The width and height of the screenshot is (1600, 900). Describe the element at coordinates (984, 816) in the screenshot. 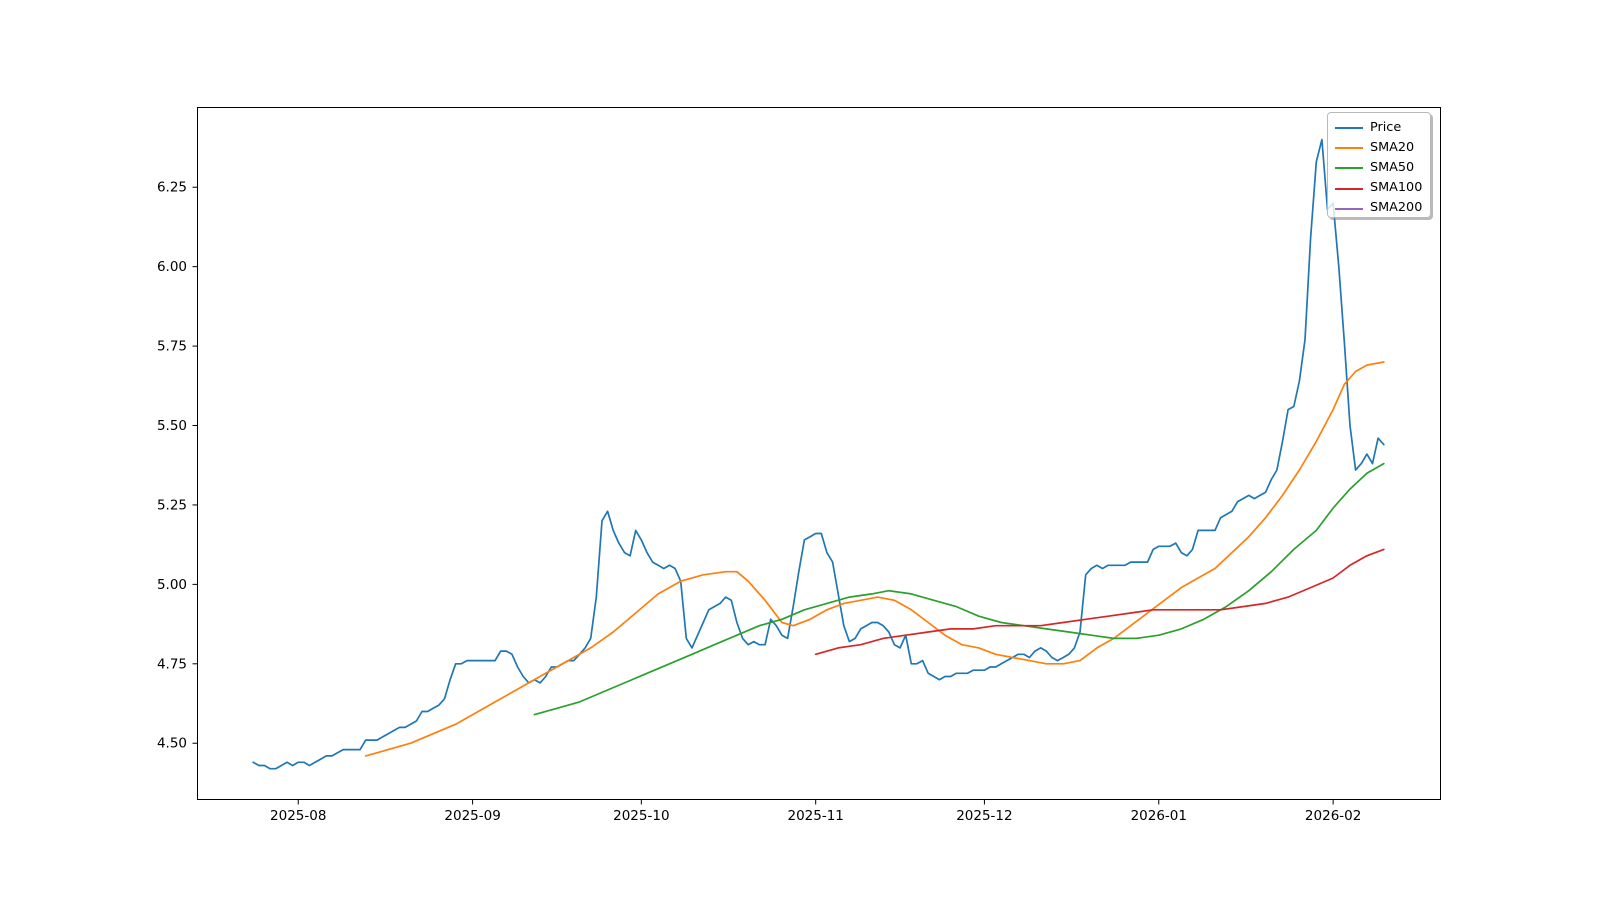

I see `x-tick-label: 2025-12` at that location.